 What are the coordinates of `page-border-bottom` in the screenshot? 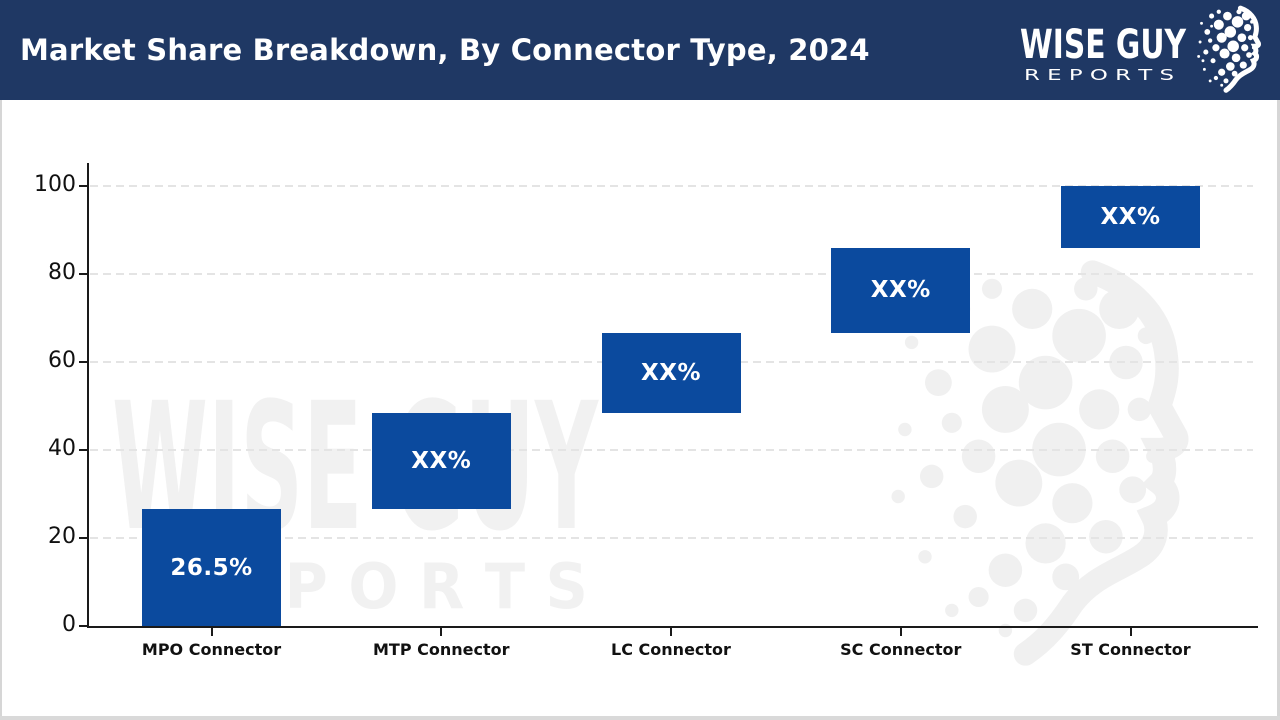 It's located at (640, 718).